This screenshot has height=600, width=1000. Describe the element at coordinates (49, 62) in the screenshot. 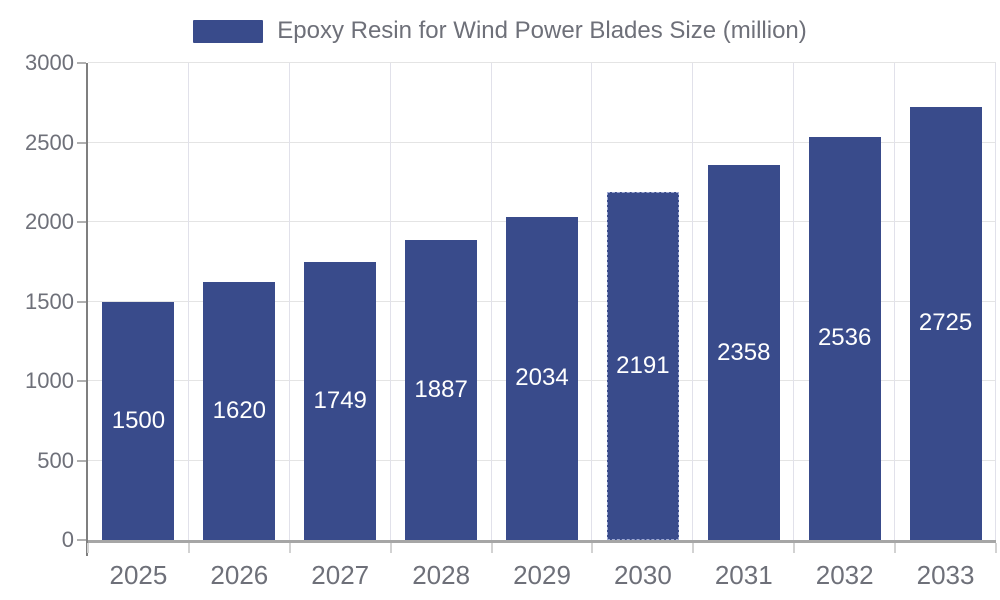

I see `y-axis-label-3000: 3000` at that location.